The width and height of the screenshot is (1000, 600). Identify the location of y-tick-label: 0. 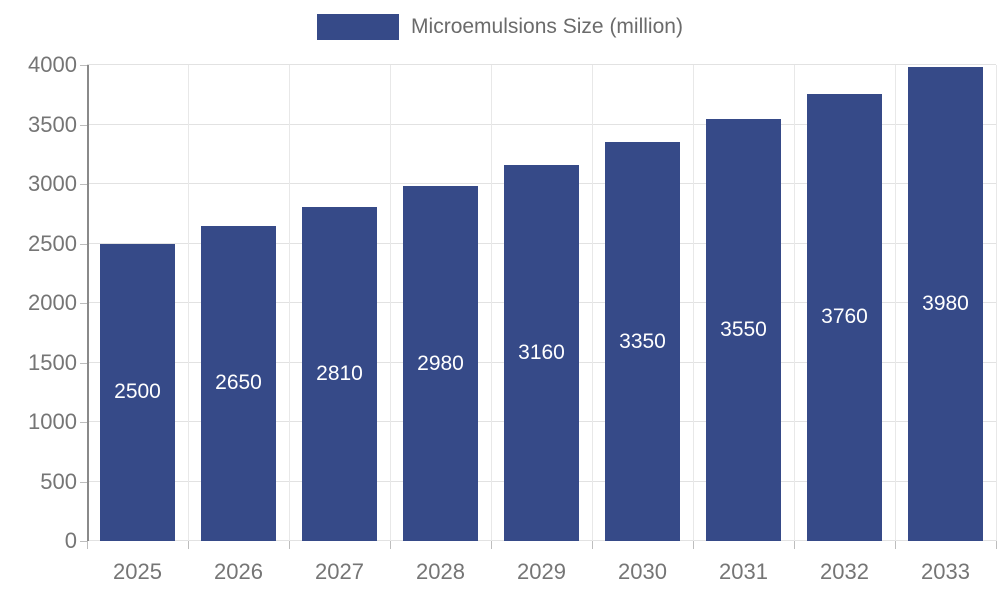
(70, 540).